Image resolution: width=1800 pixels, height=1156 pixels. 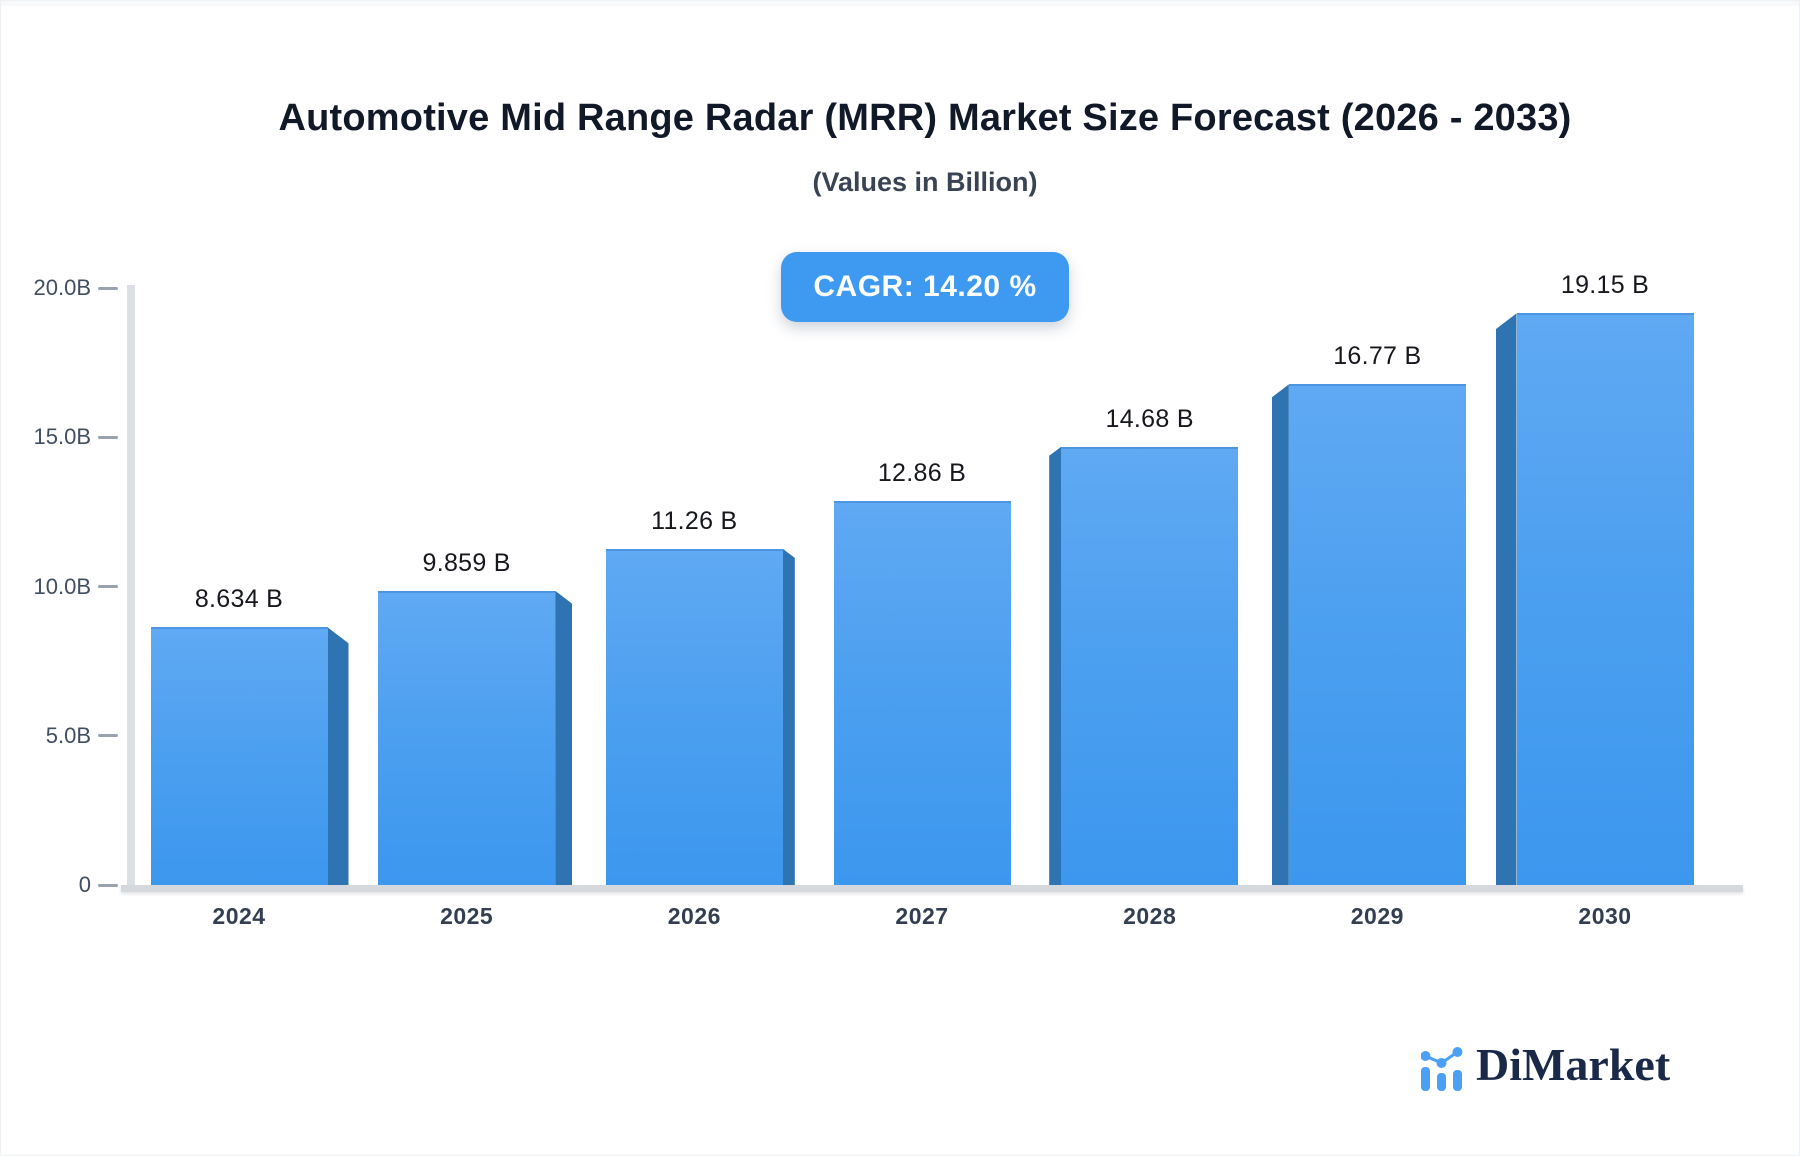 I want to click on x-axis-label: 2029, so click(x=1377, y=916).